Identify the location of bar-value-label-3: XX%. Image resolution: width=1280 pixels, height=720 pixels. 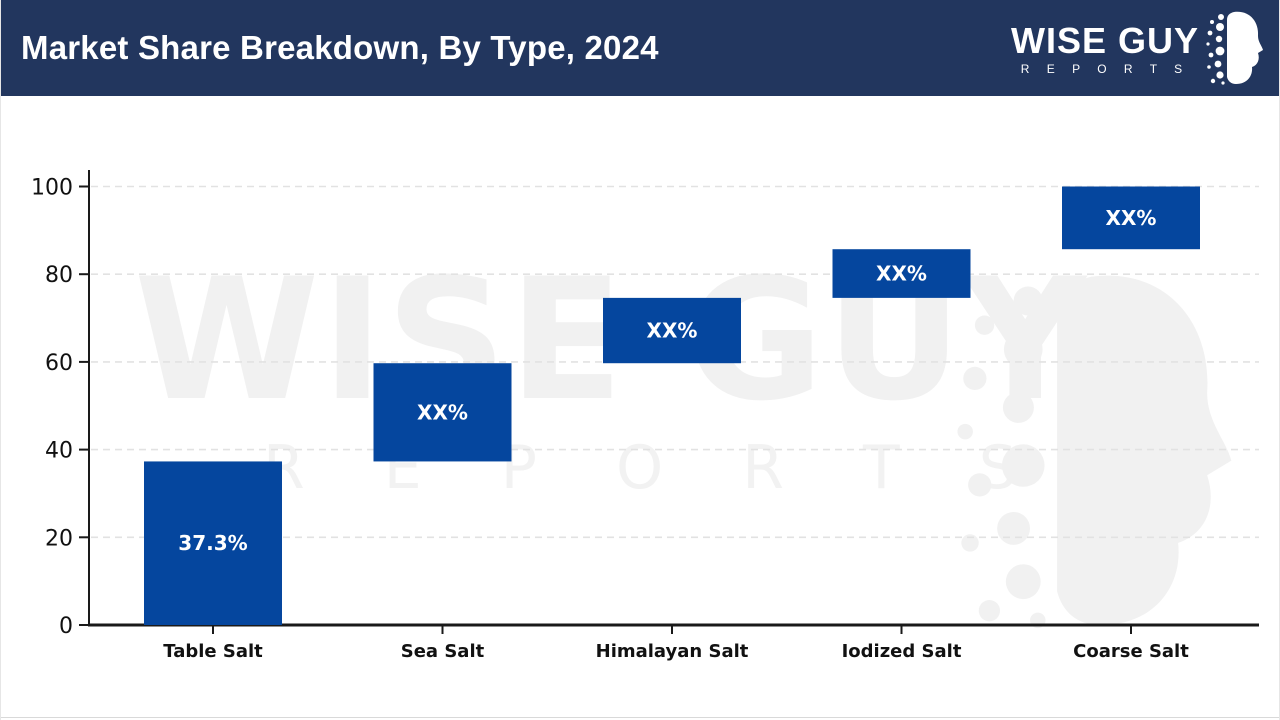
(901, 274).